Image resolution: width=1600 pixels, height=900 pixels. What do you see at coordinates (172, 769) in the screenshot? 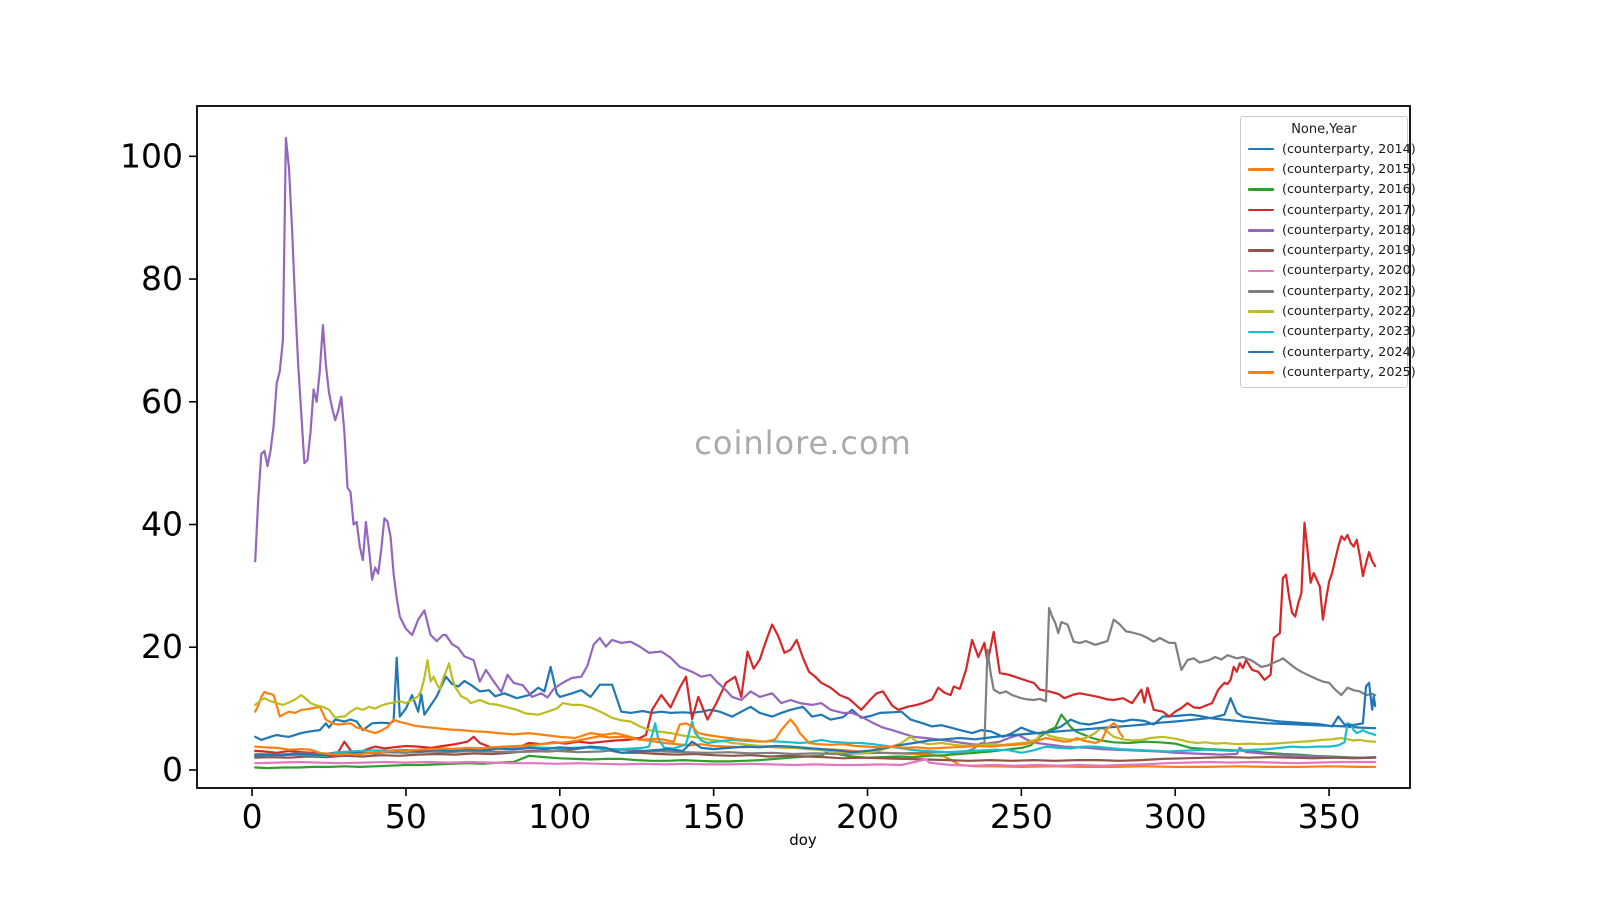
I see `y-tick-label: 0` at bounding box center [172, 769].